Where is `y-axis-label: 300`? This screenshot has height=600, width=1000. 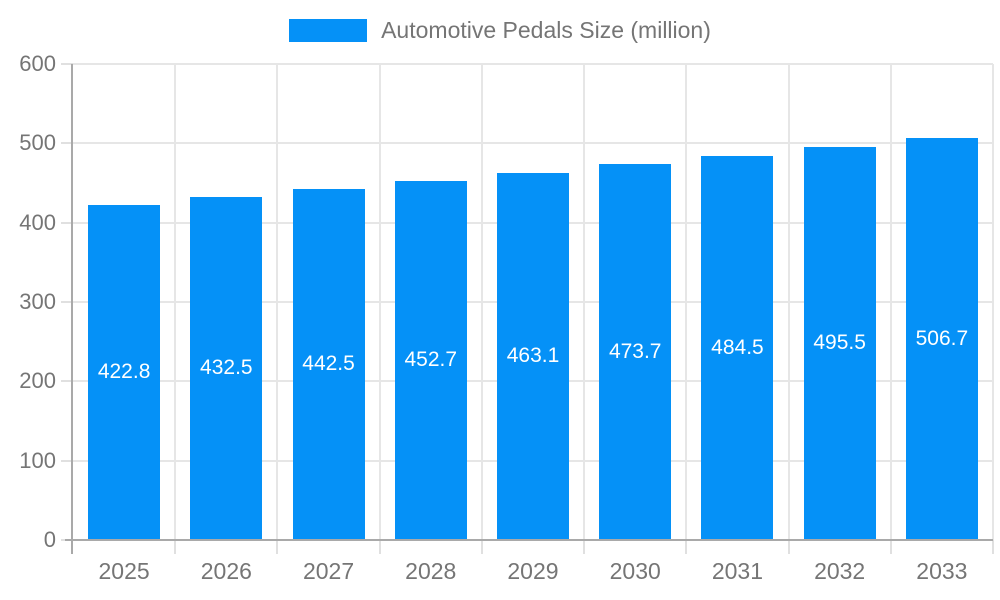
y-axis-label: 300 is located at coordinates (37, 301).